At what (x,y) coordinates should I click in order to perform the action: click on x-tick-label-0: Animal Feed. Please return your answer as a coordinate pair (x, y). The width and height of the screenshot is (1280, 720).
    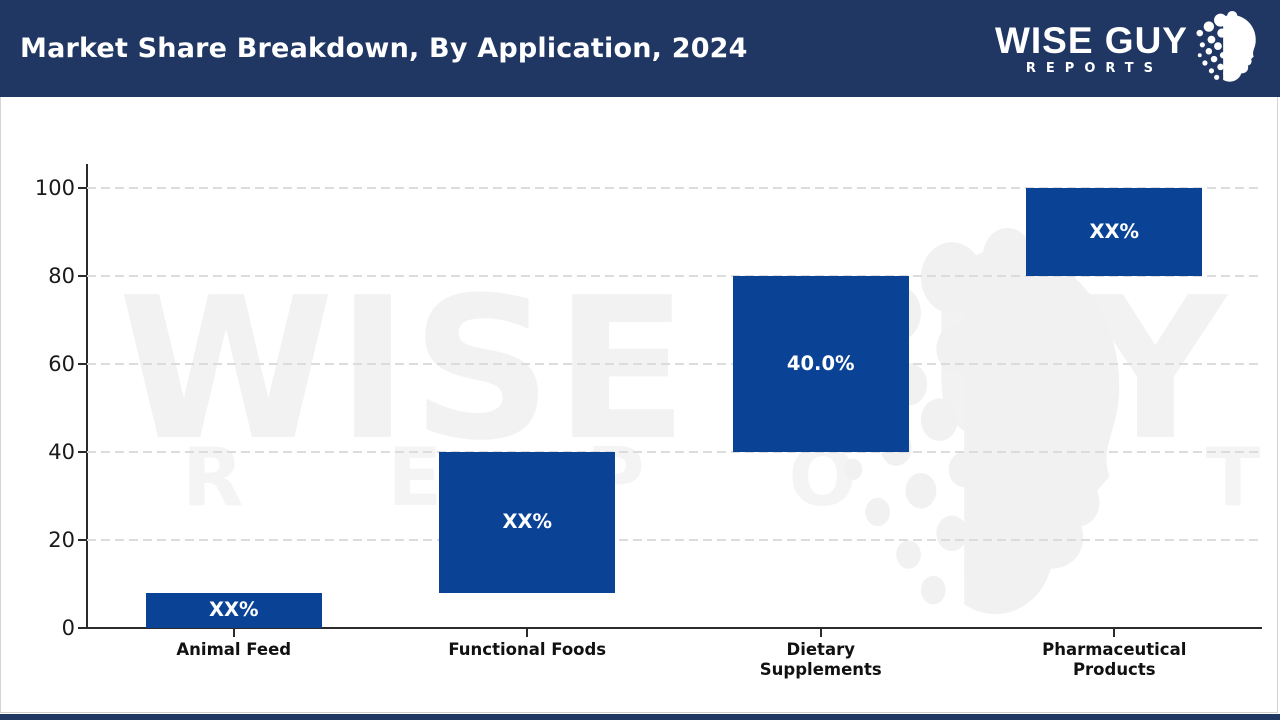
    Looking at the image, I should click on (234, 649).